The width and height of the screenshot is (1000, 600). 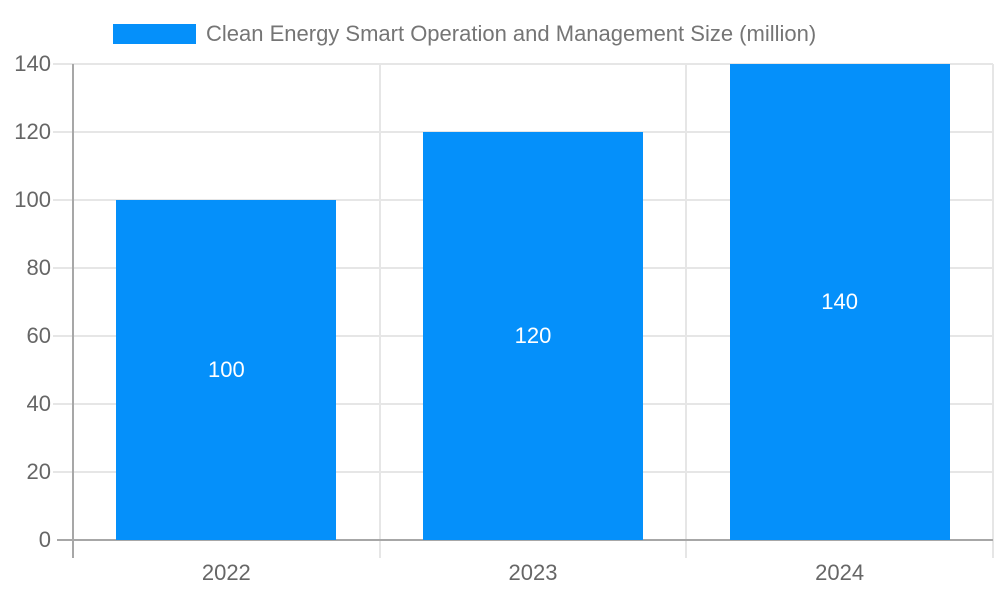 What do you see at coordinates (44, 539) in the screenshot?
I see `y-tick-label-0: 0` at bounding box center [44, 539].